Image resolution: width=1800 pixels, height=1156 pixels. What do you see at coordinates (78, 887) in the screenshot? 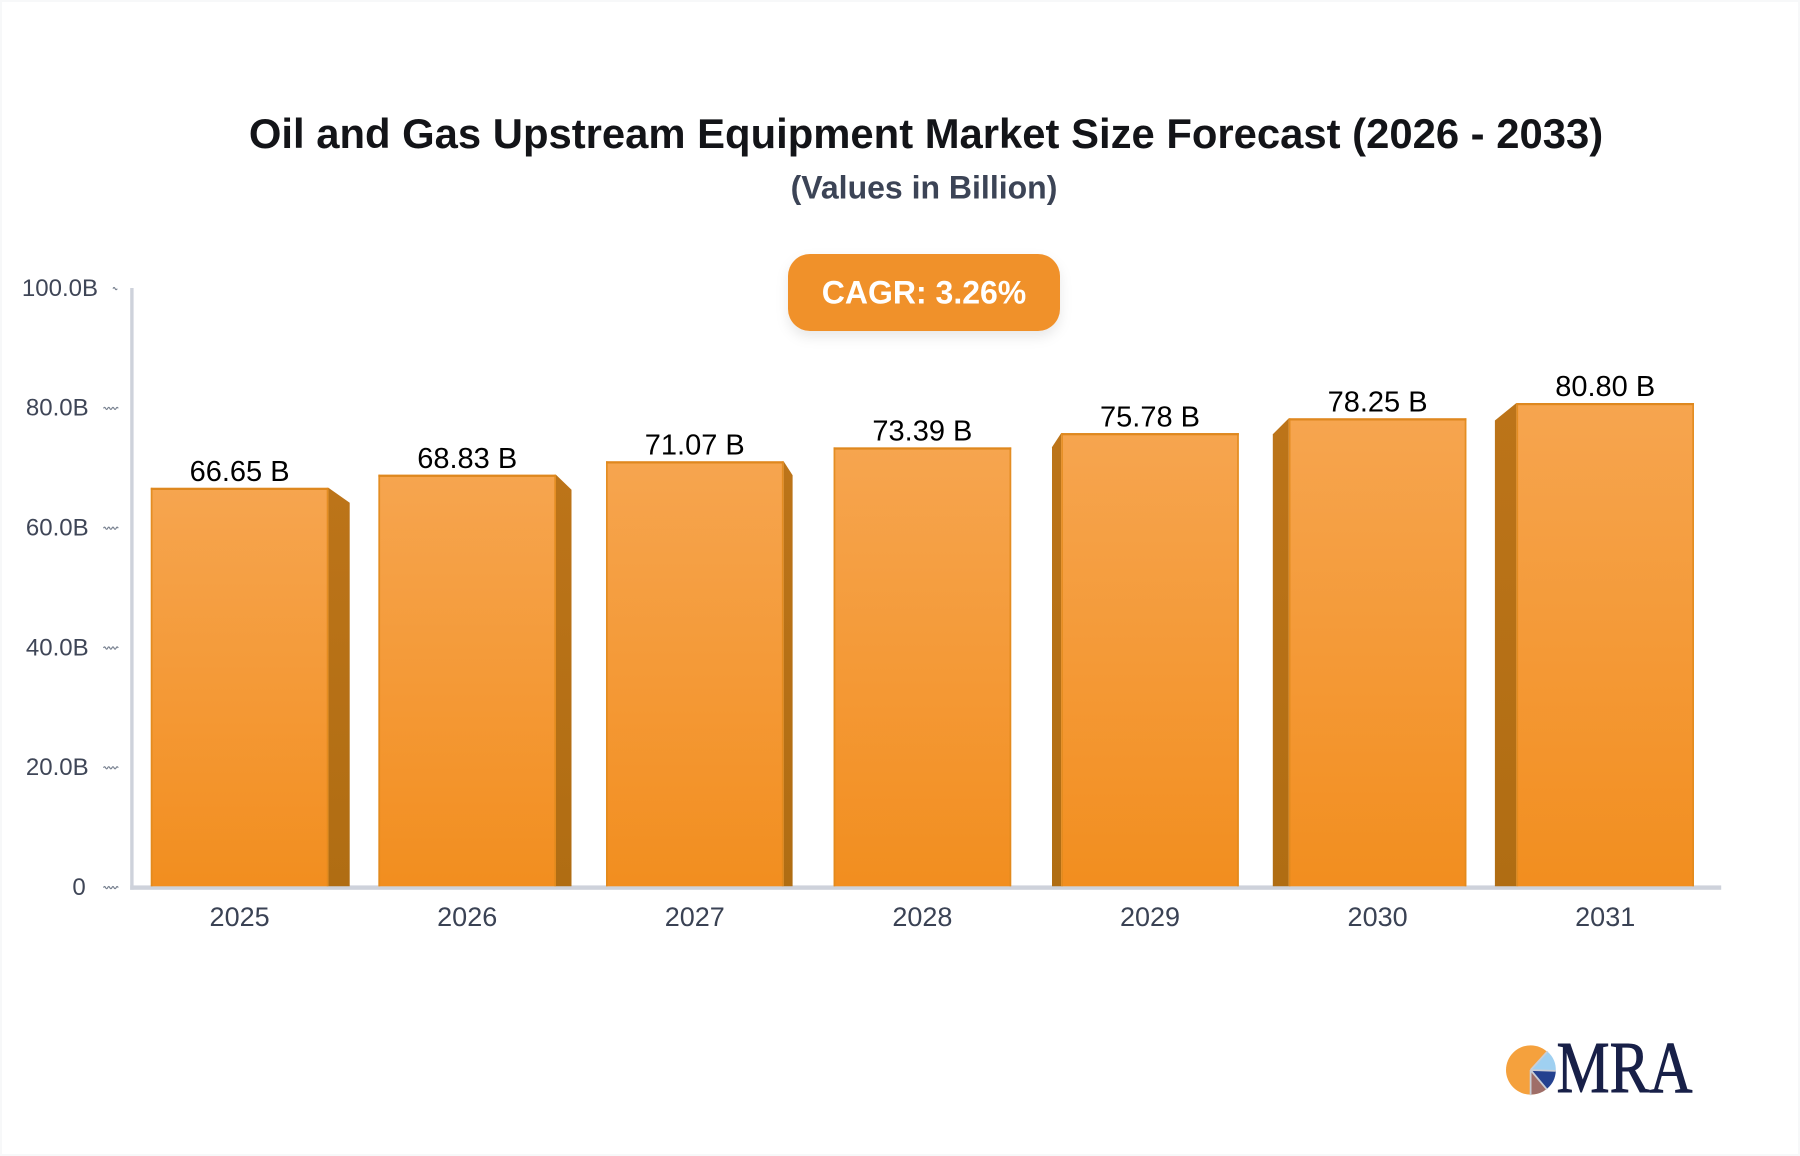
I see `svg-text: 0` at bounding box center [78, 887].